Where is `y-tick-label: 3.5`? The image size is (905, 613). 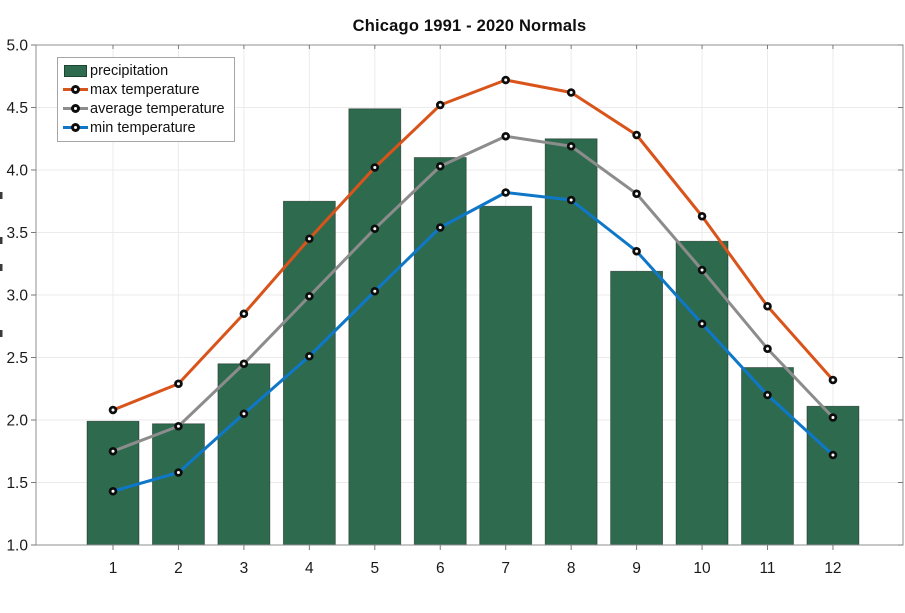 y-tick-label: 3.5 is located at coordinates (17, 233).